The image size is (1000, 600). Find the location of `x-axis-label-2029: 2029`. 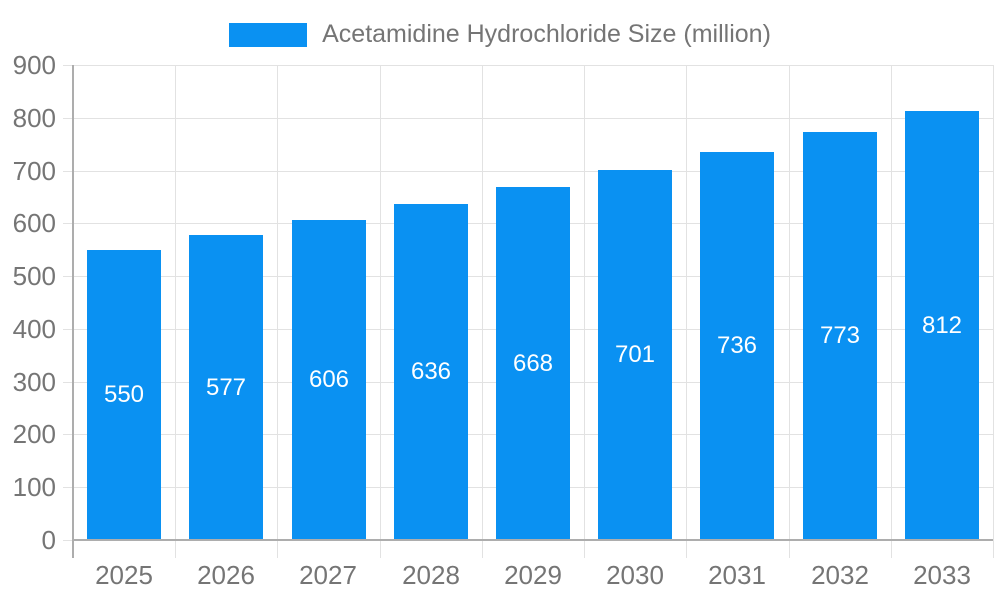

x-axis-label-2029: 2029 is located at coordinates (533, 575).